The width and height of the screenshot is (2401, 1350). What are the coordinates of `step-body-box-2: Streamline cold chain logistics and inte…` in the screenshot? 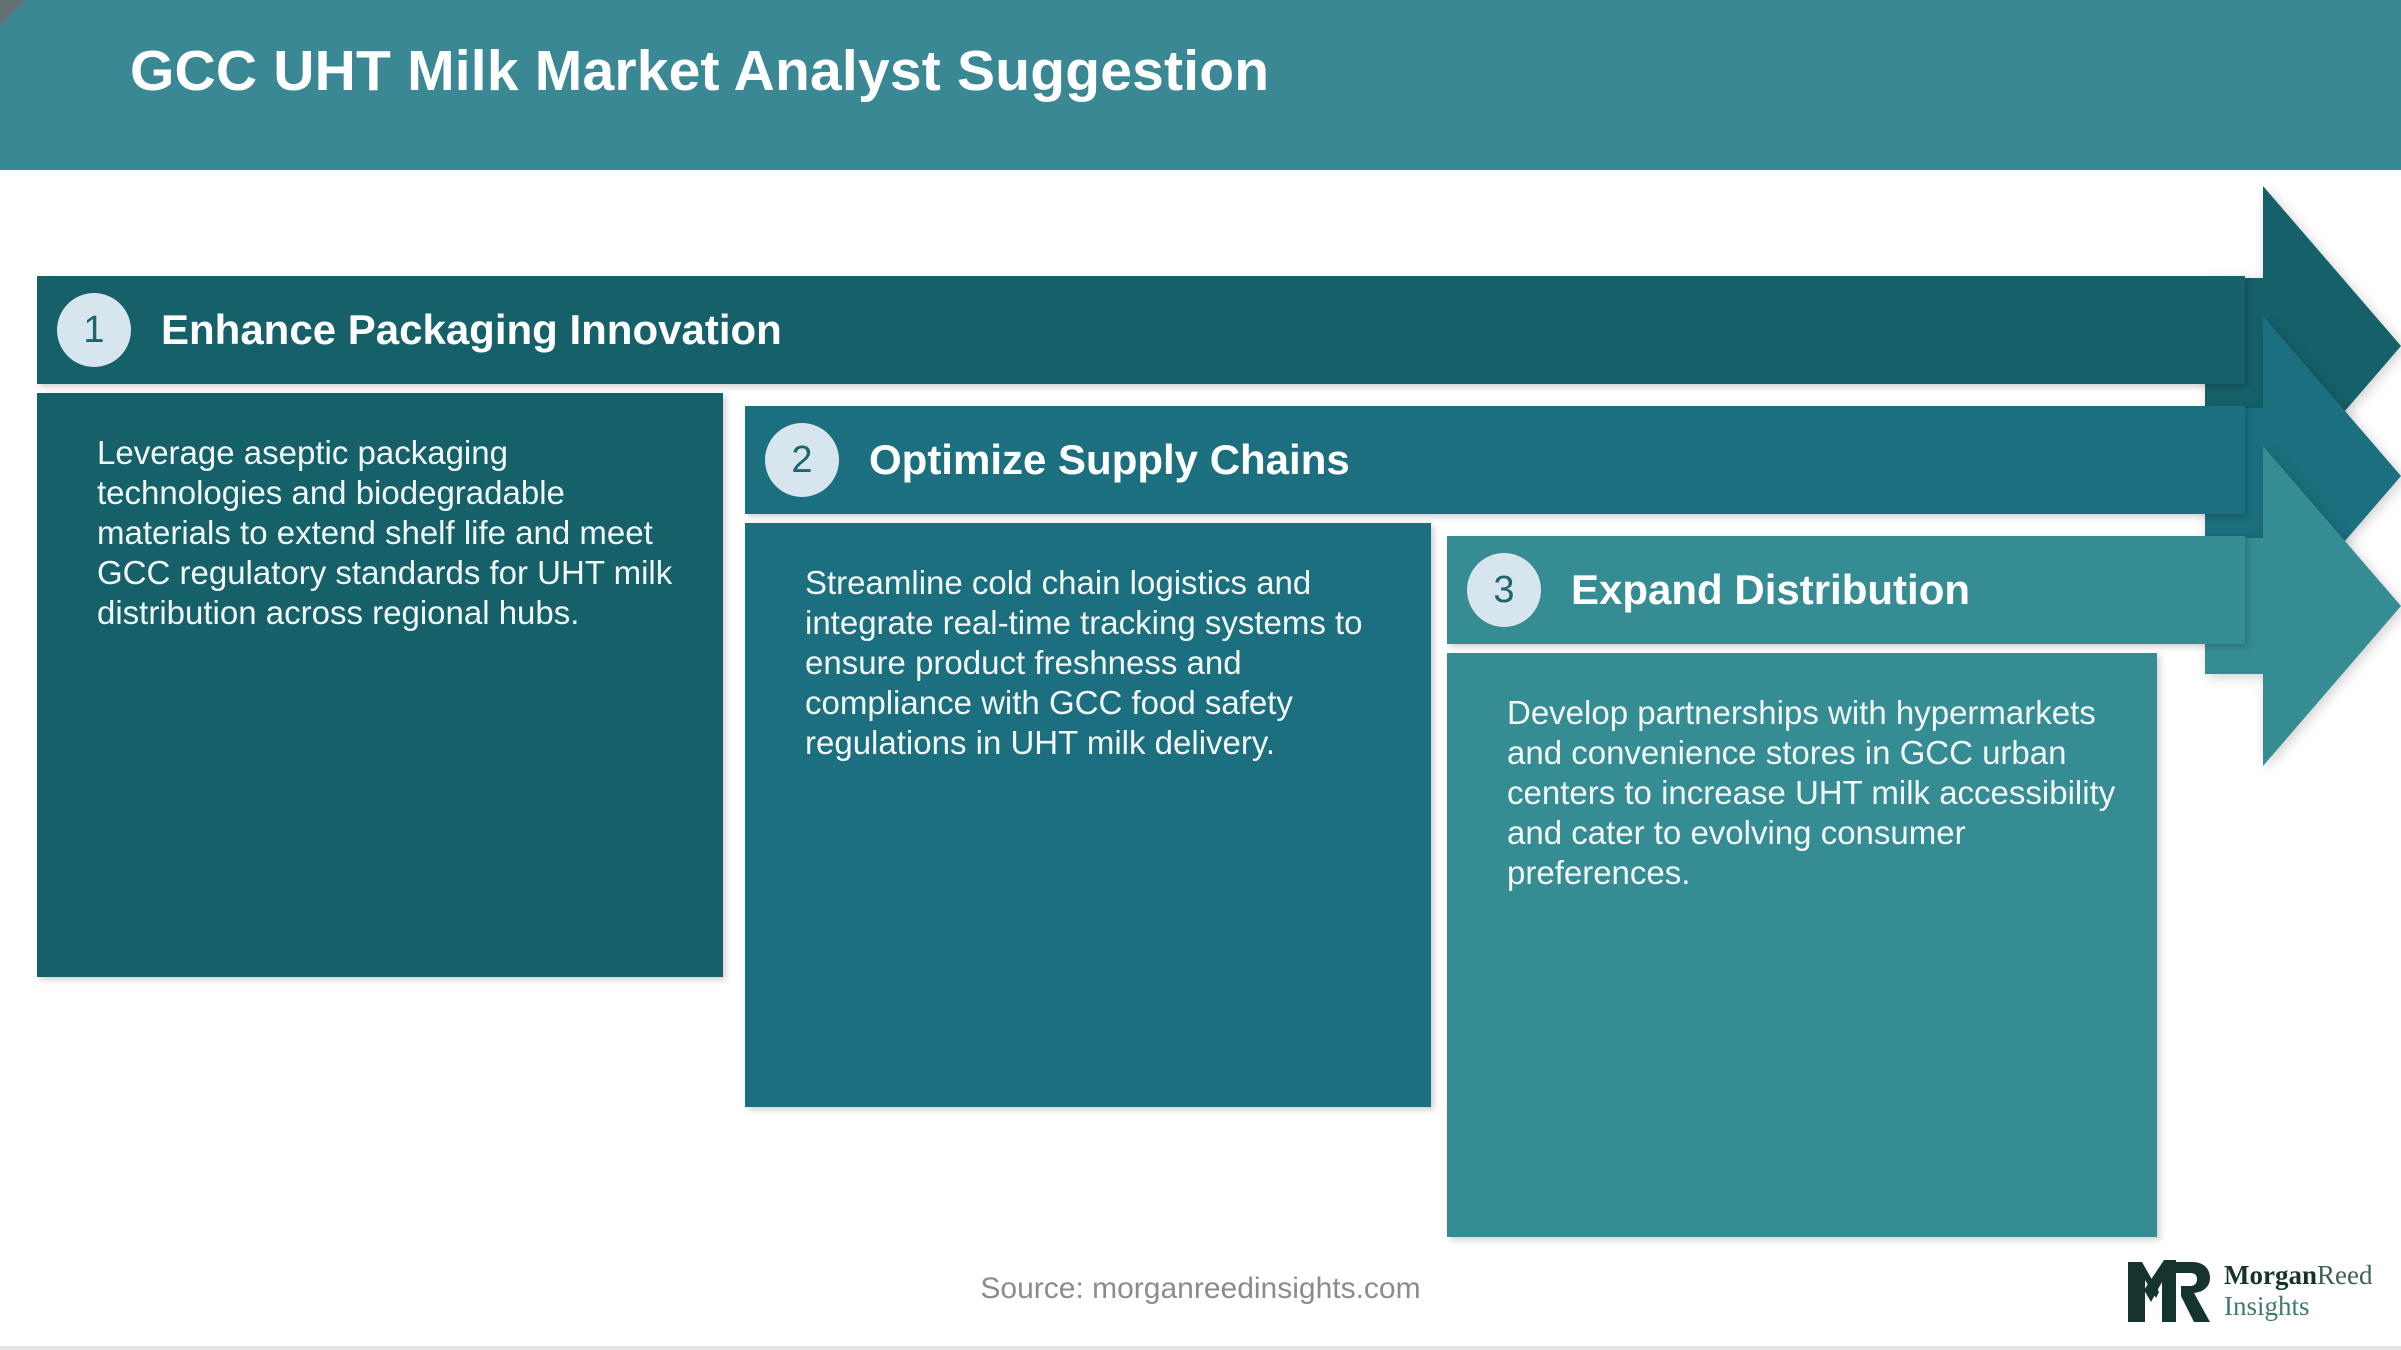 It's located at (1088, 815).